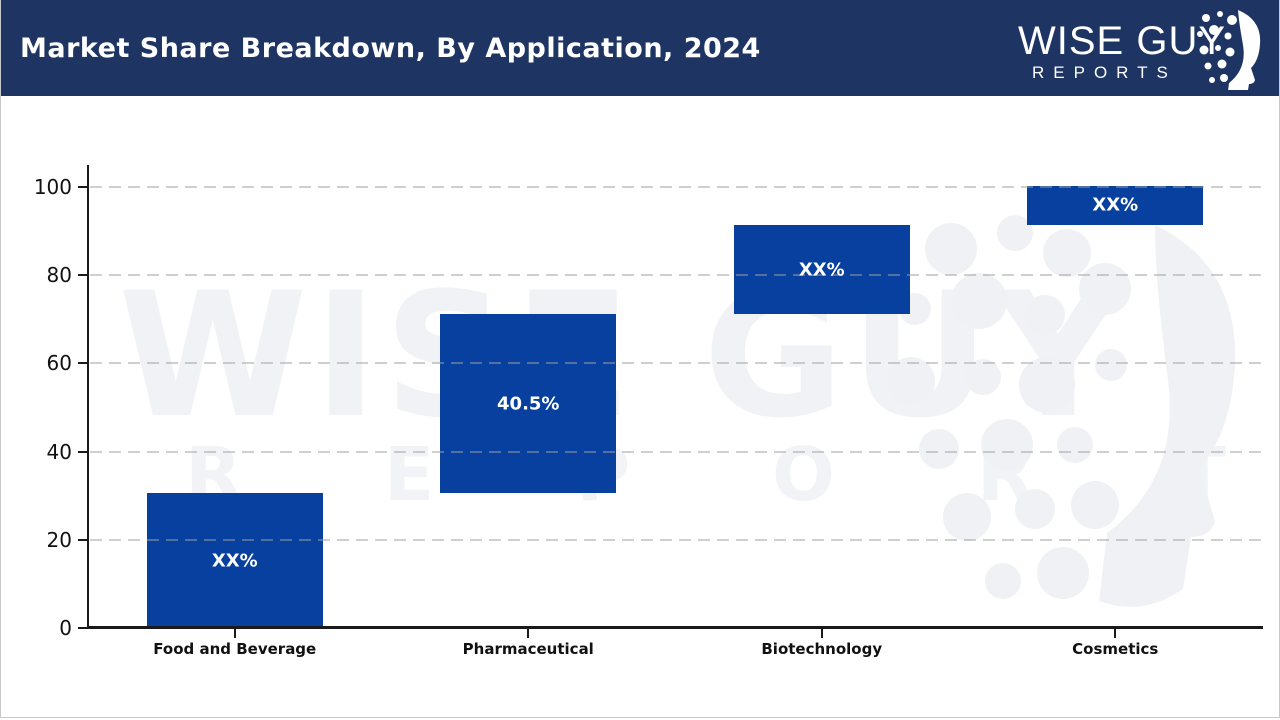 This screenshot has width=1280, height=720. What do you see at coordinates (1229, 50) in the screenshot?
I see `logo-dotted-head-icon` at bounding box center [1229, 50].